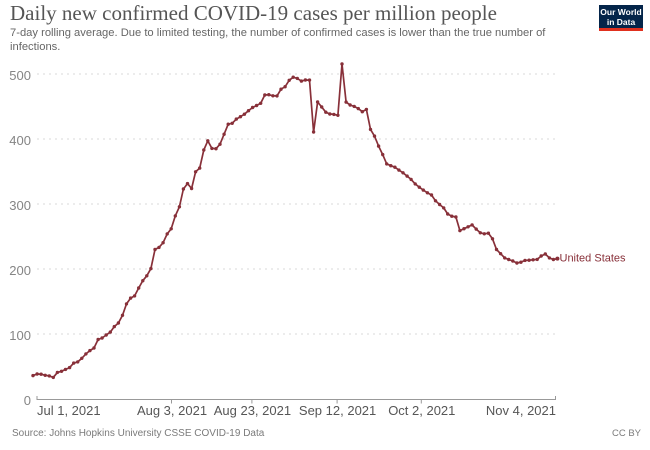  What do you see at coordinates (337, 410) in the screenshot?
I see `svg-text: Sep 12, 2021` at bounding box center [337, 410].